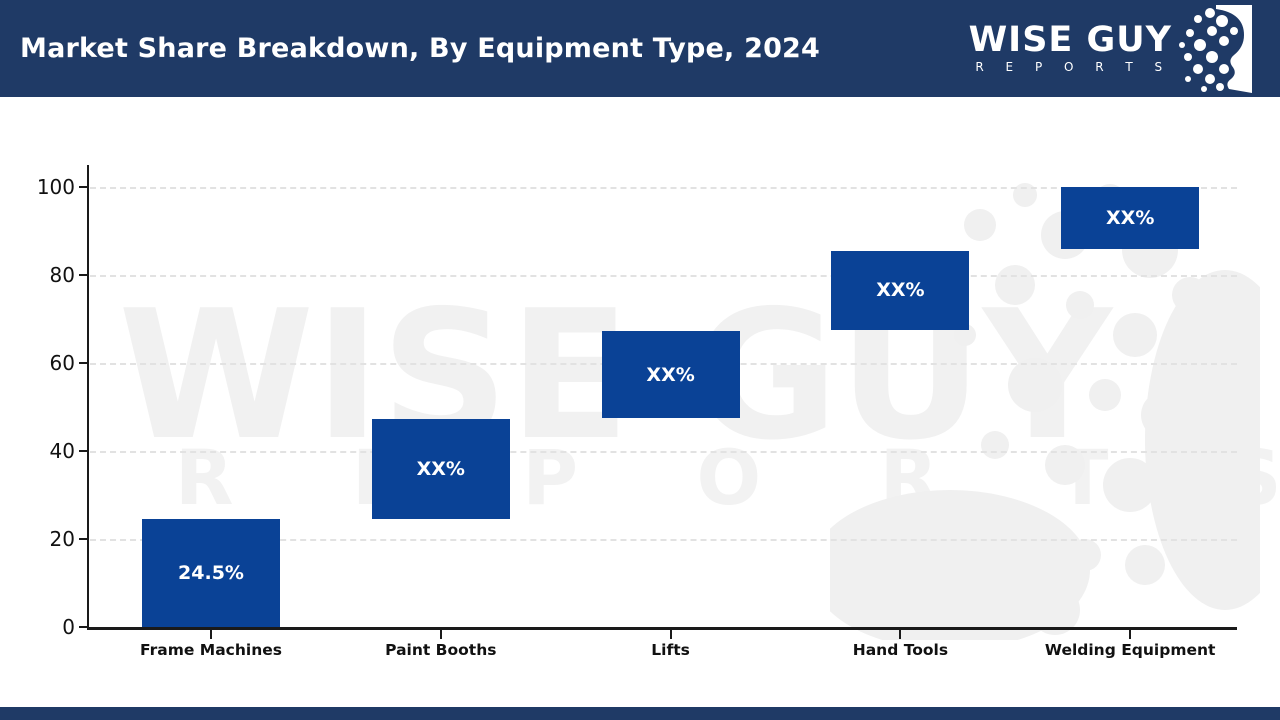 The image size is (1280, 720). I want to click on bar-welding-equipment: XX%, so click(1130, 218).